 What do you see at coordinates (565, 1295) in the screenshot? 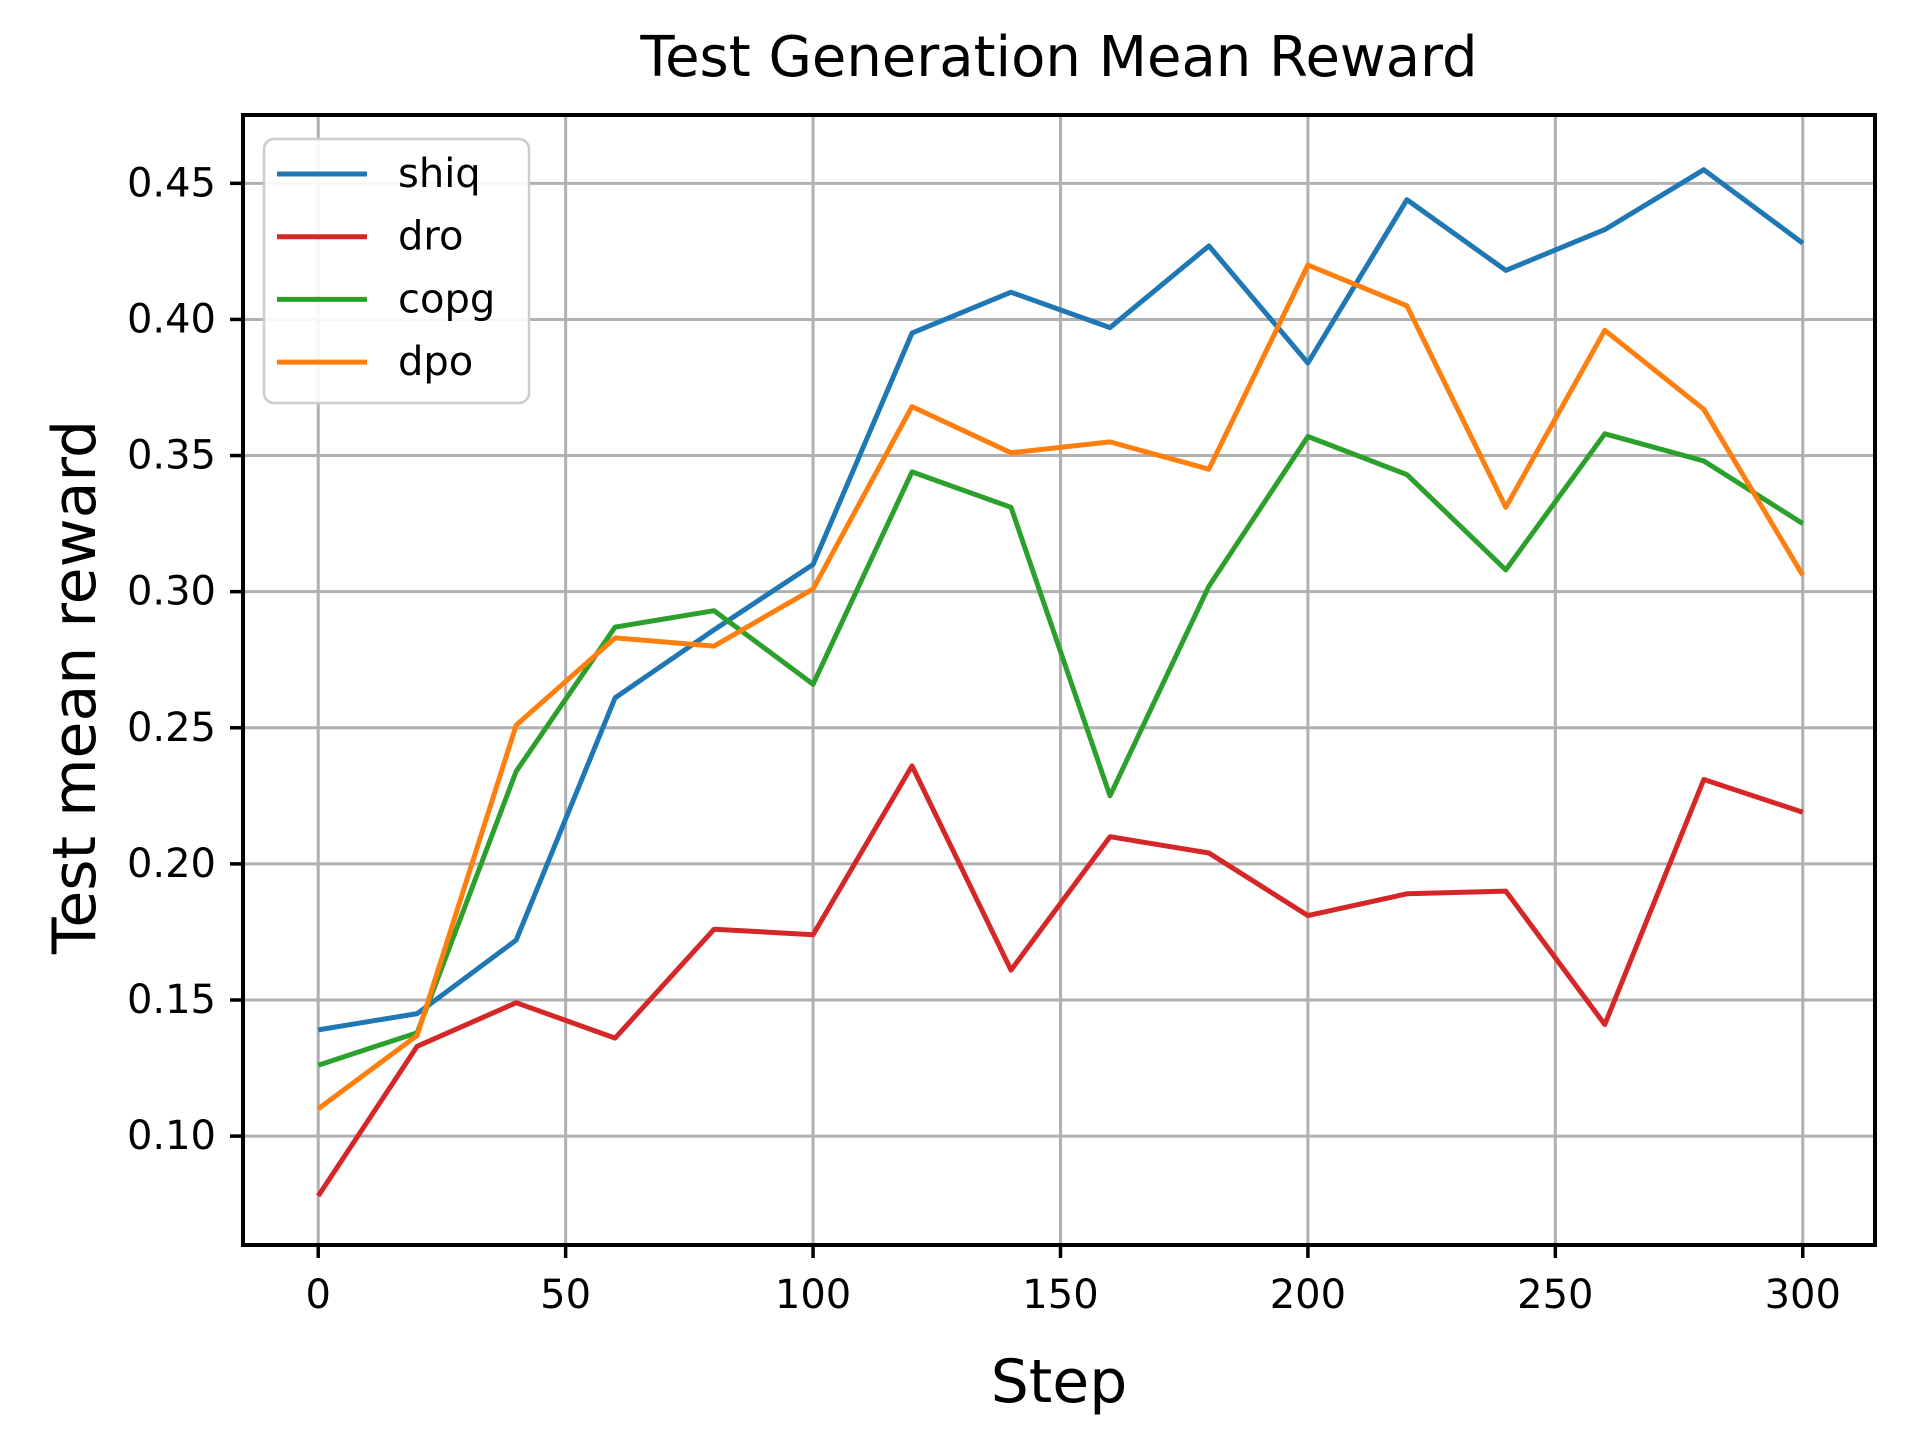
I see `x-tick-label: 50` at bounding box center [565, 1295].